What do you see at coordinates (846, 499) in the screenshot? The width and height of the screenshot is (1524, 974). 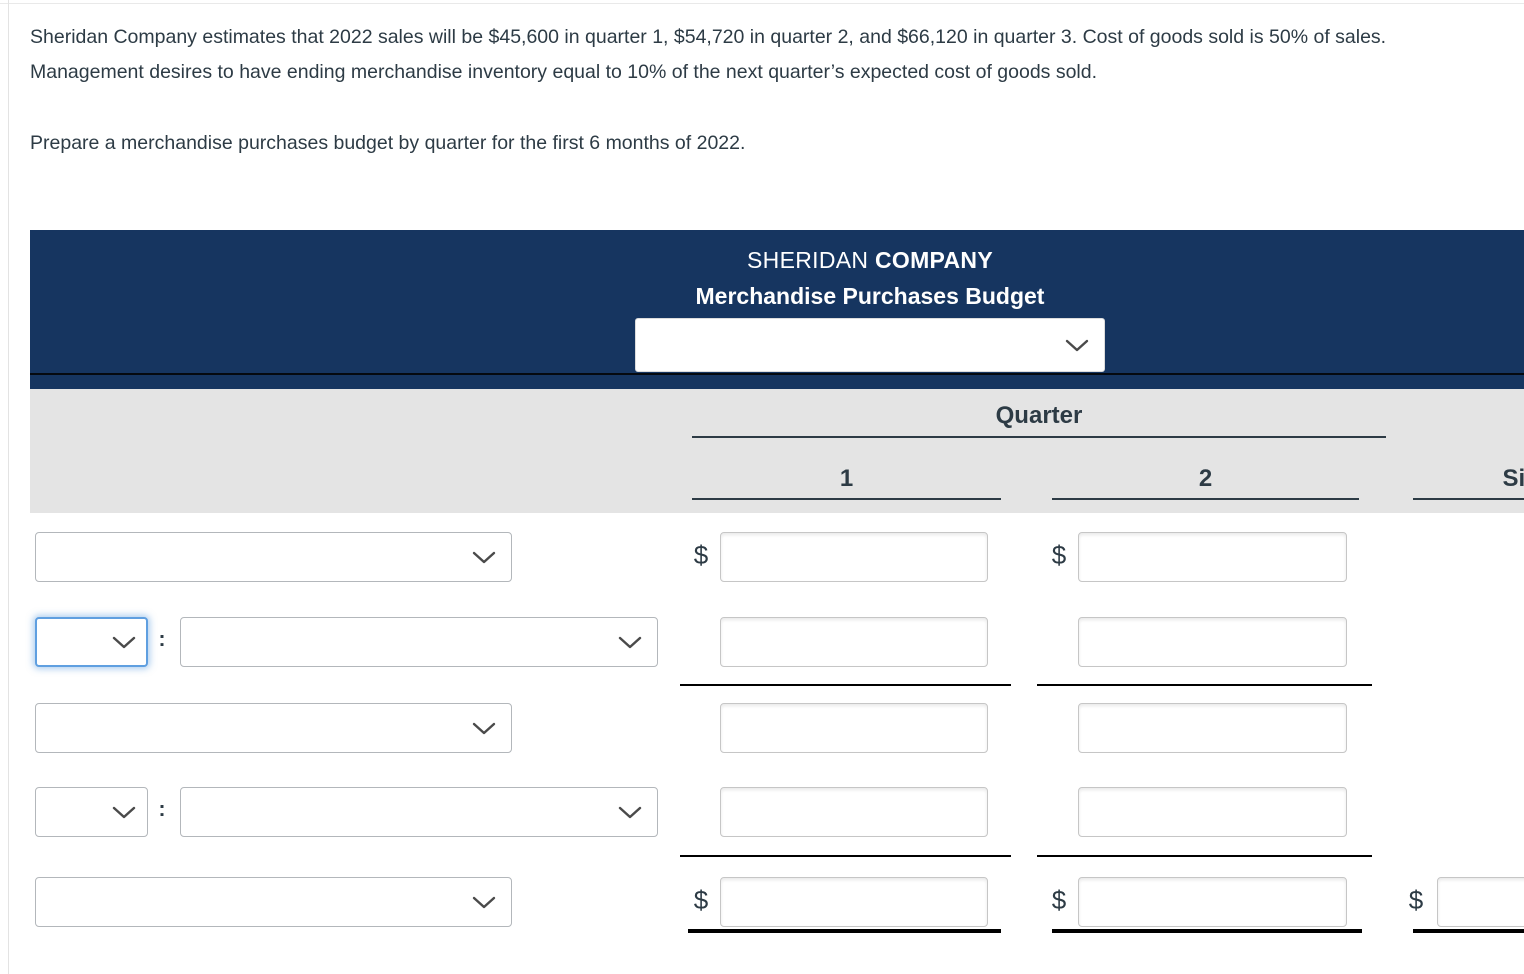 I see `column-1-underline` at bounding box center [846, 499].